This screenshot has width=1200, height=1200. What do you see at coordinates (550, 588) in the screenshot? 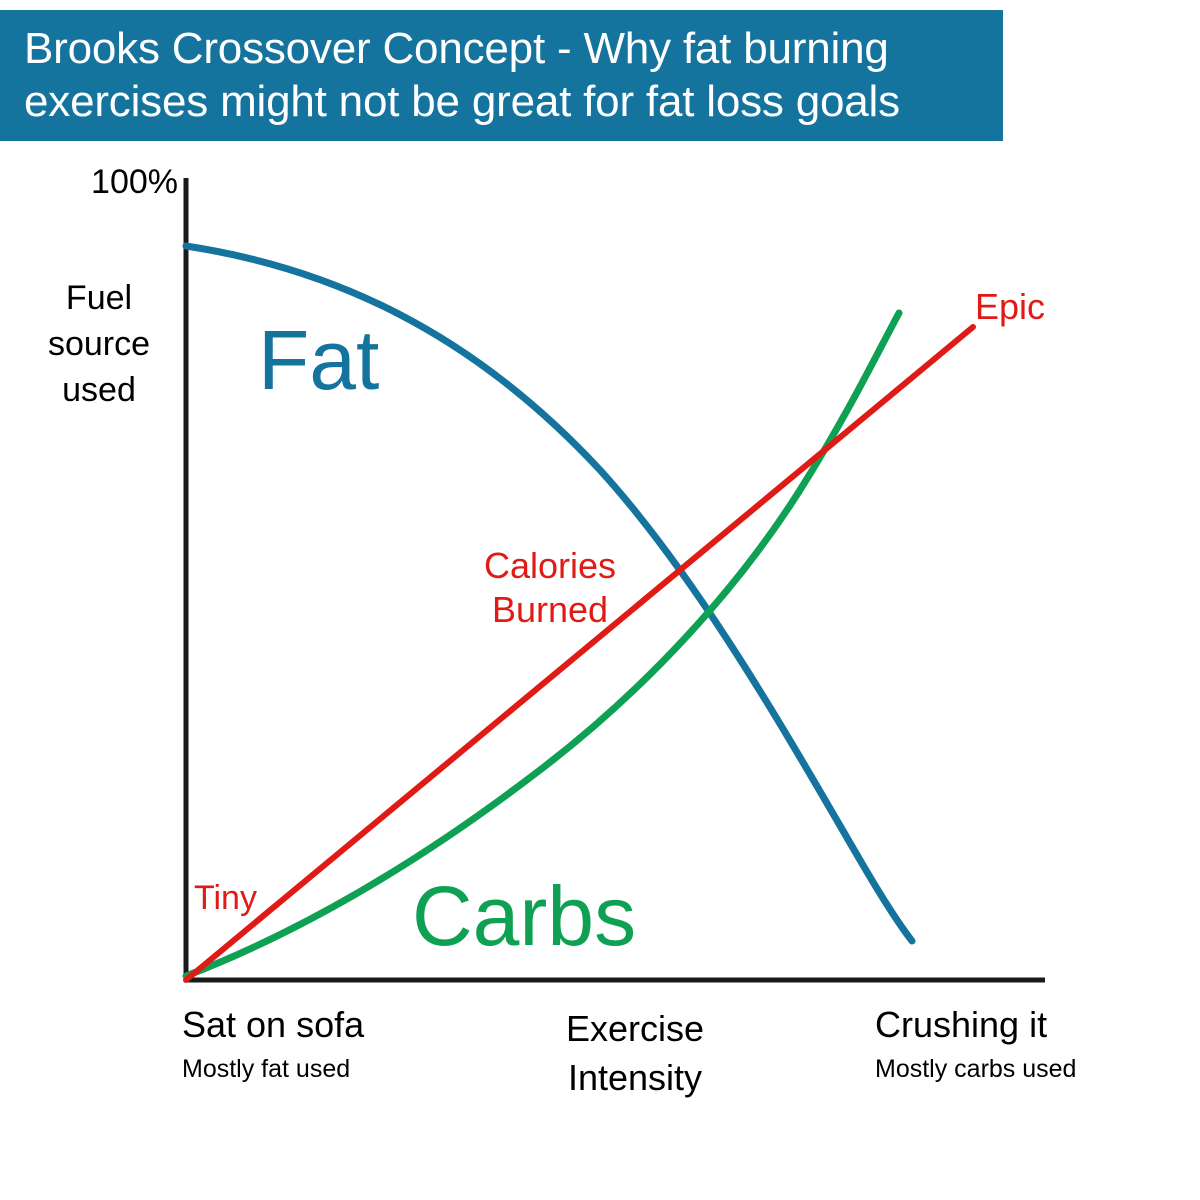
I see `series-label-calories-burned: Calories Burned` at bounding box center [550, 588].